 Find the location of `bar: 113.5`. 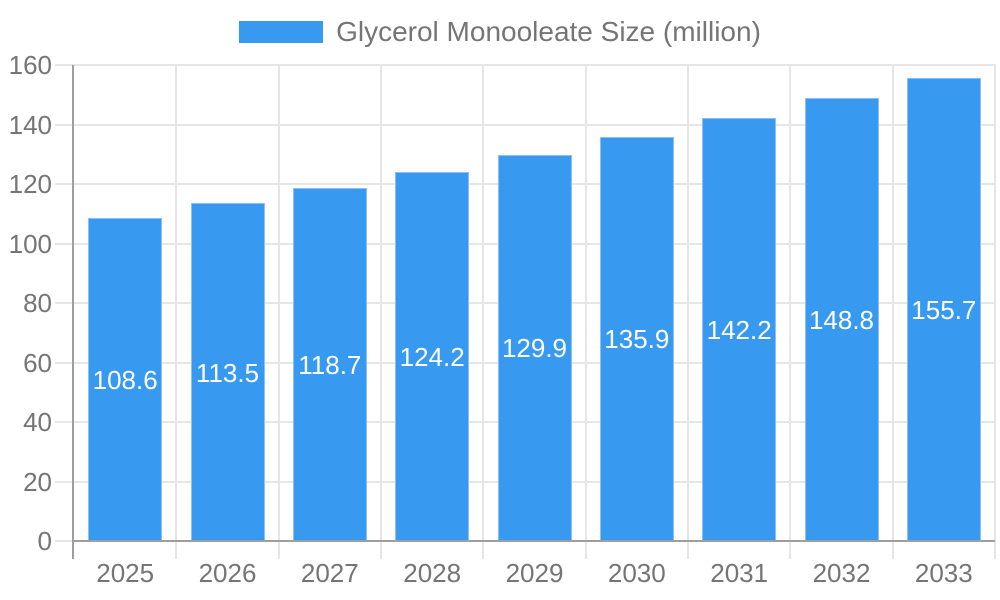

bar: 113.5 is located at coordinates (227, 372).